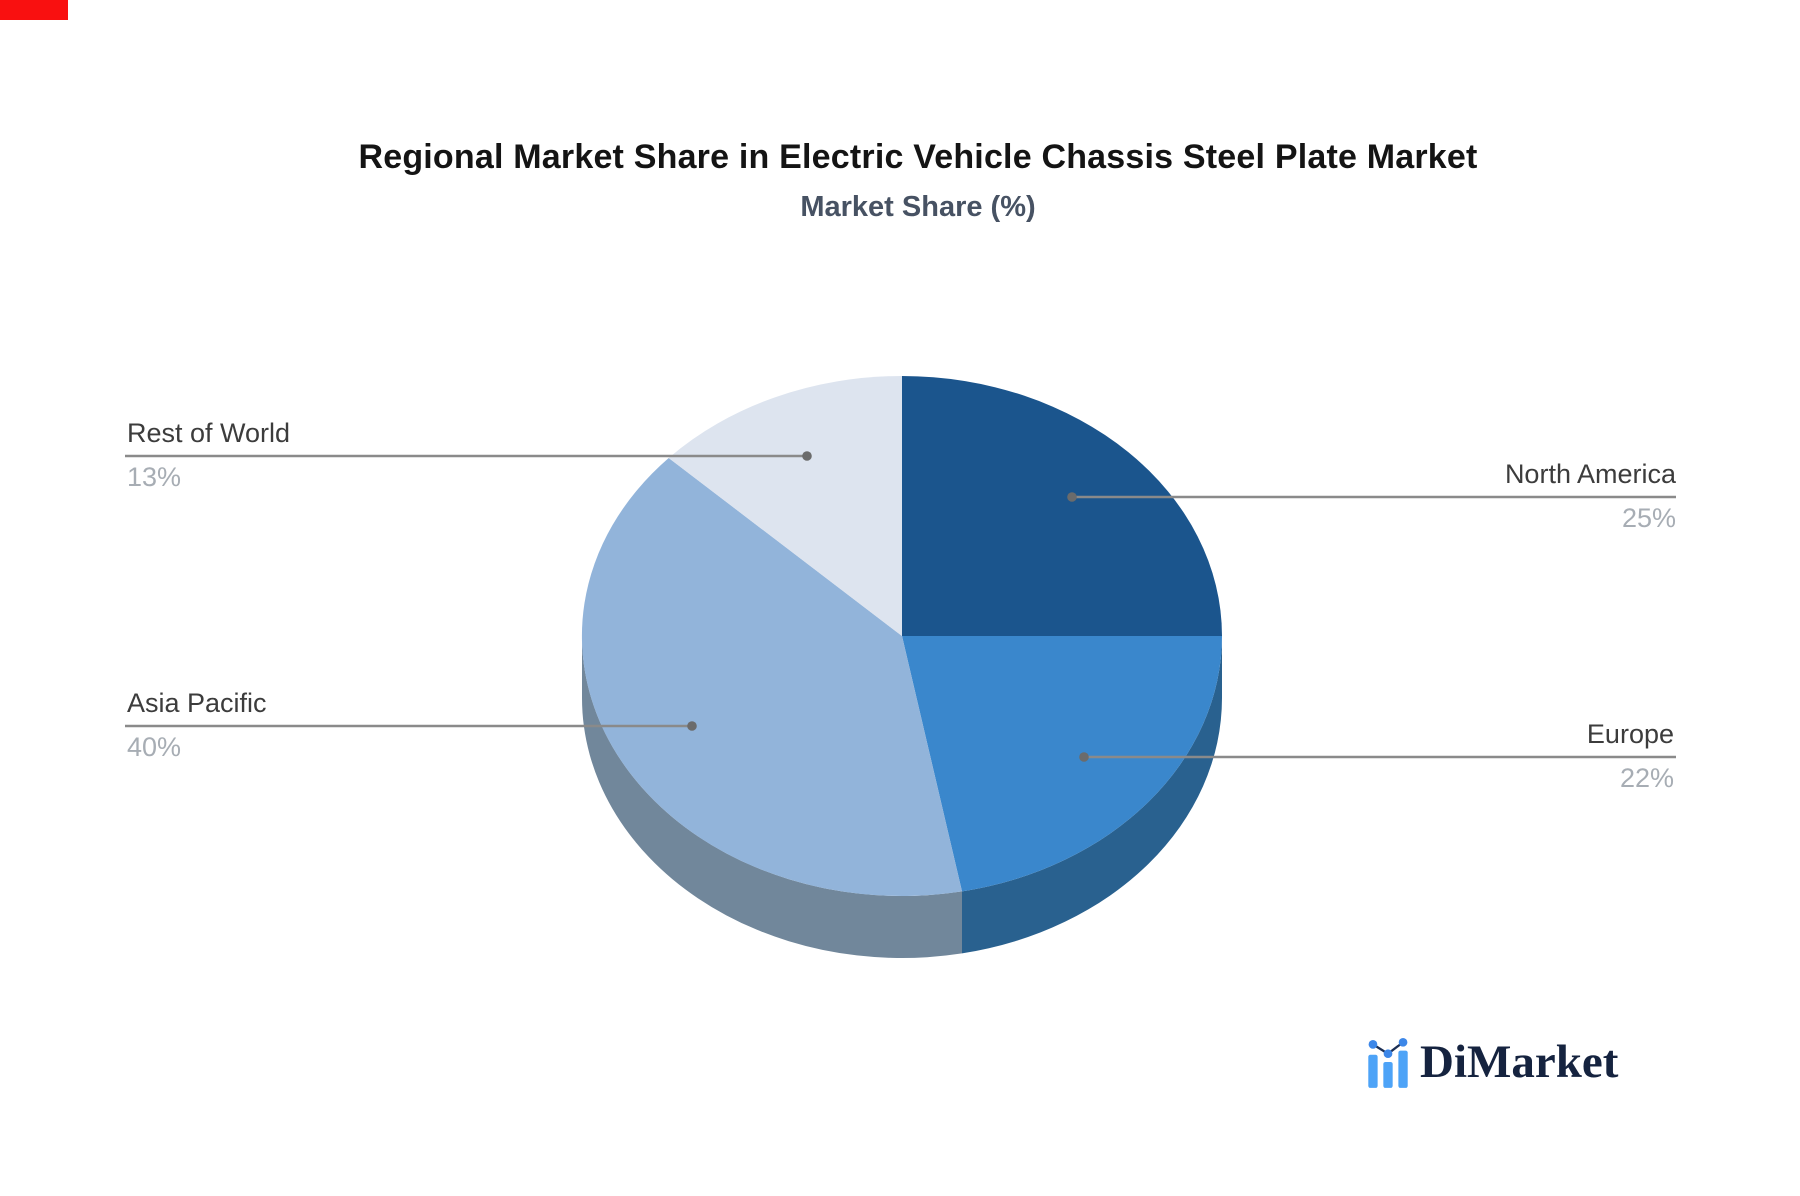 The height and width of the screenshot is (1196, 1800). I want to click on bar-chart-logo-icon, so click(1388, 1062).